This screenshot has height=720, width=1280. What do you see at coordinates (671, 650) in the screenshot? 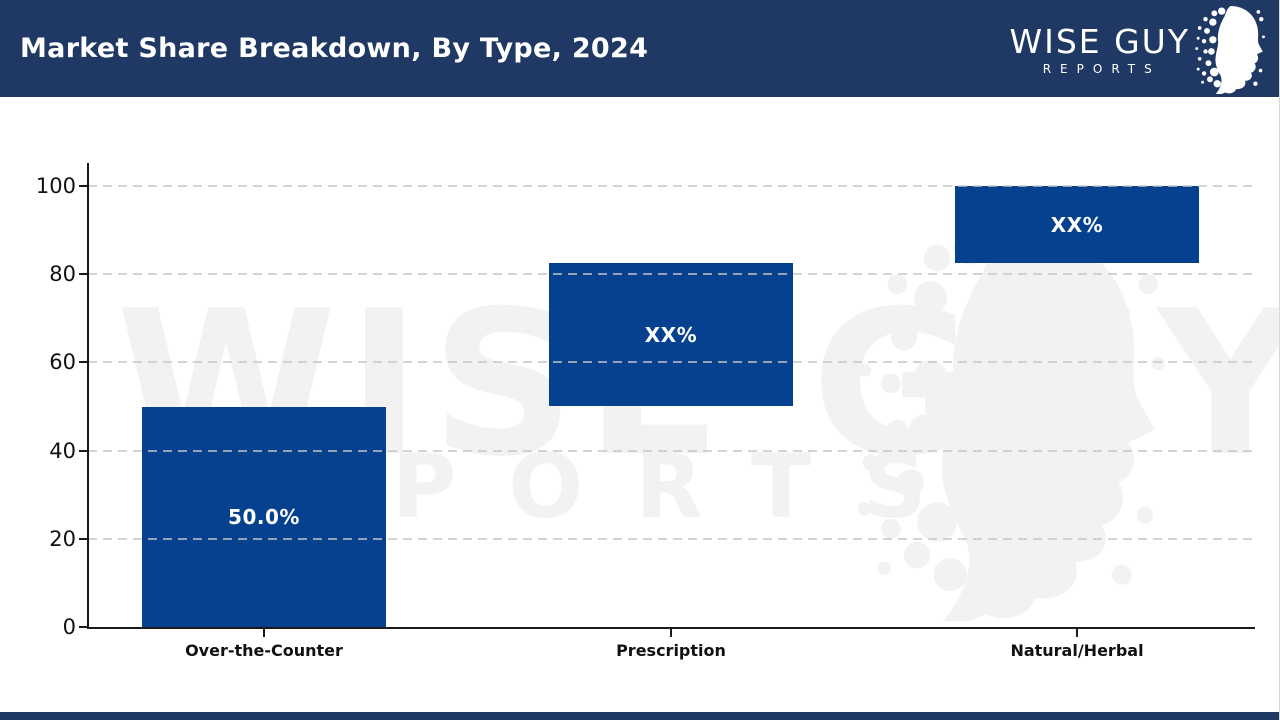
I see `x-tick-label-2: Prescription` at bounding box center [671, 650].